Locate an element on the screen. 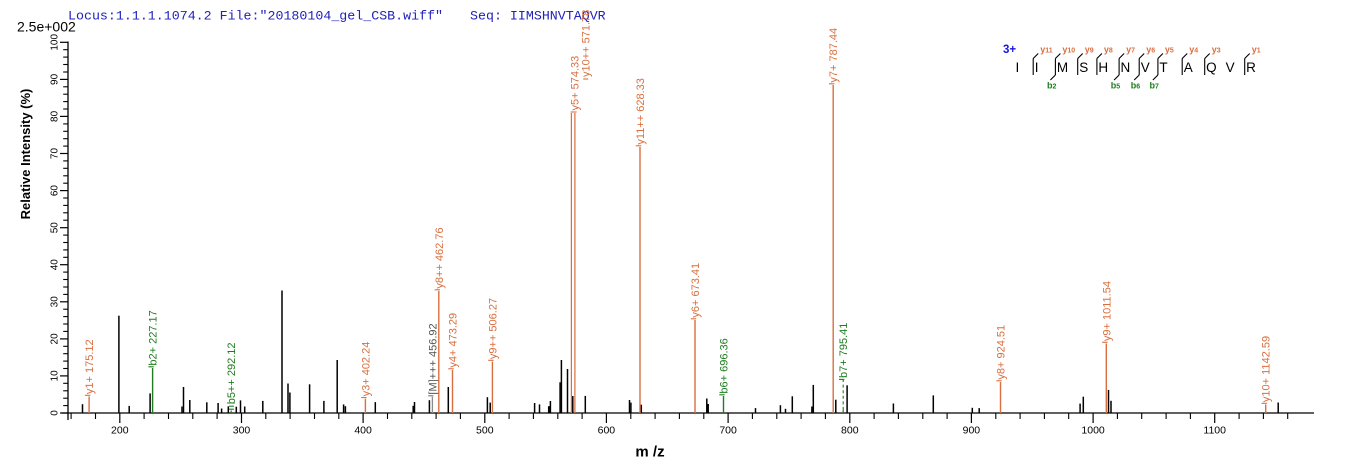  svg-text: y8+ 924.51 is located at coordinates (1002, 352).